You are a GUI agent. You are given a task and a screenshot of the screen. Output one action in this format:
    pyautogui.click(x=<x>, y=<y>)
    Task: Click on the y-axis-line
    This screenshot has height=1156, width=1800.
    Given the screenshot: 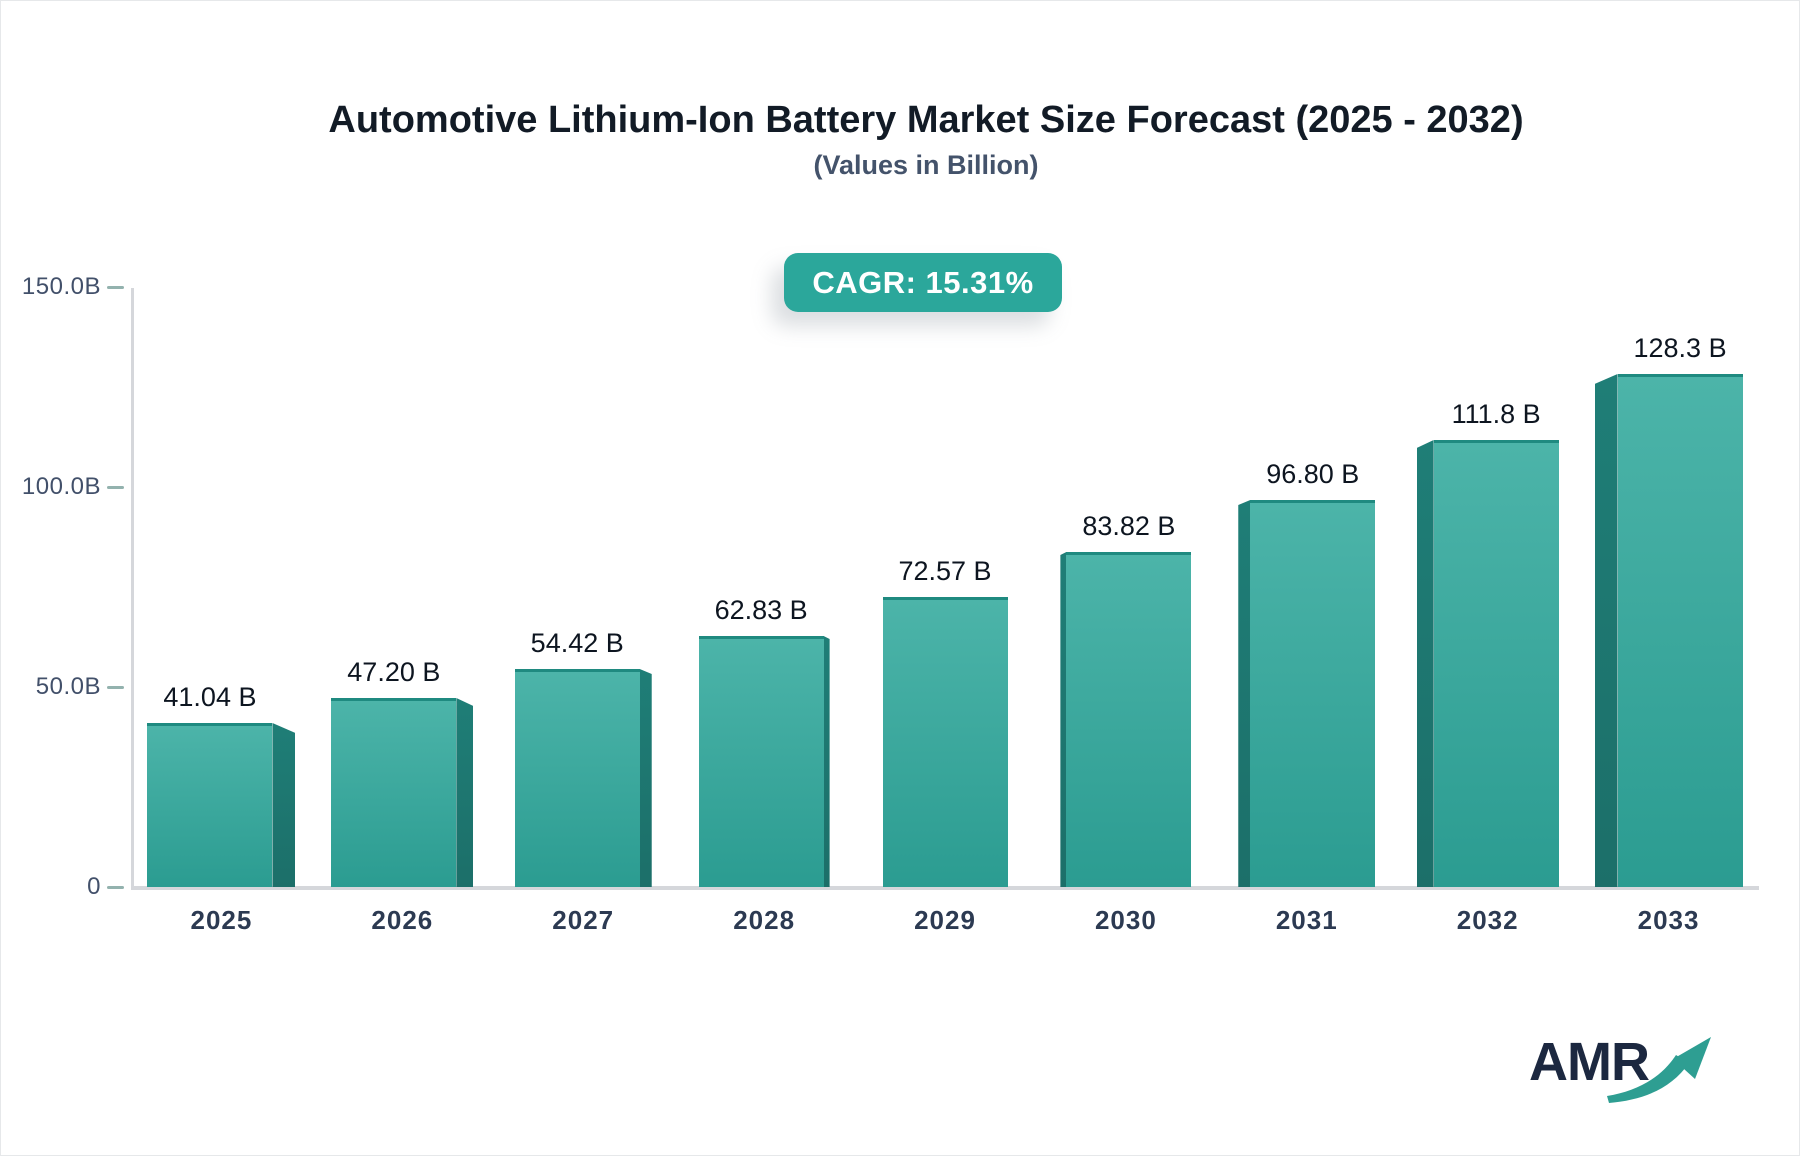 What is the action you would take?
    pyautogui.click(x=132, y=589)
    